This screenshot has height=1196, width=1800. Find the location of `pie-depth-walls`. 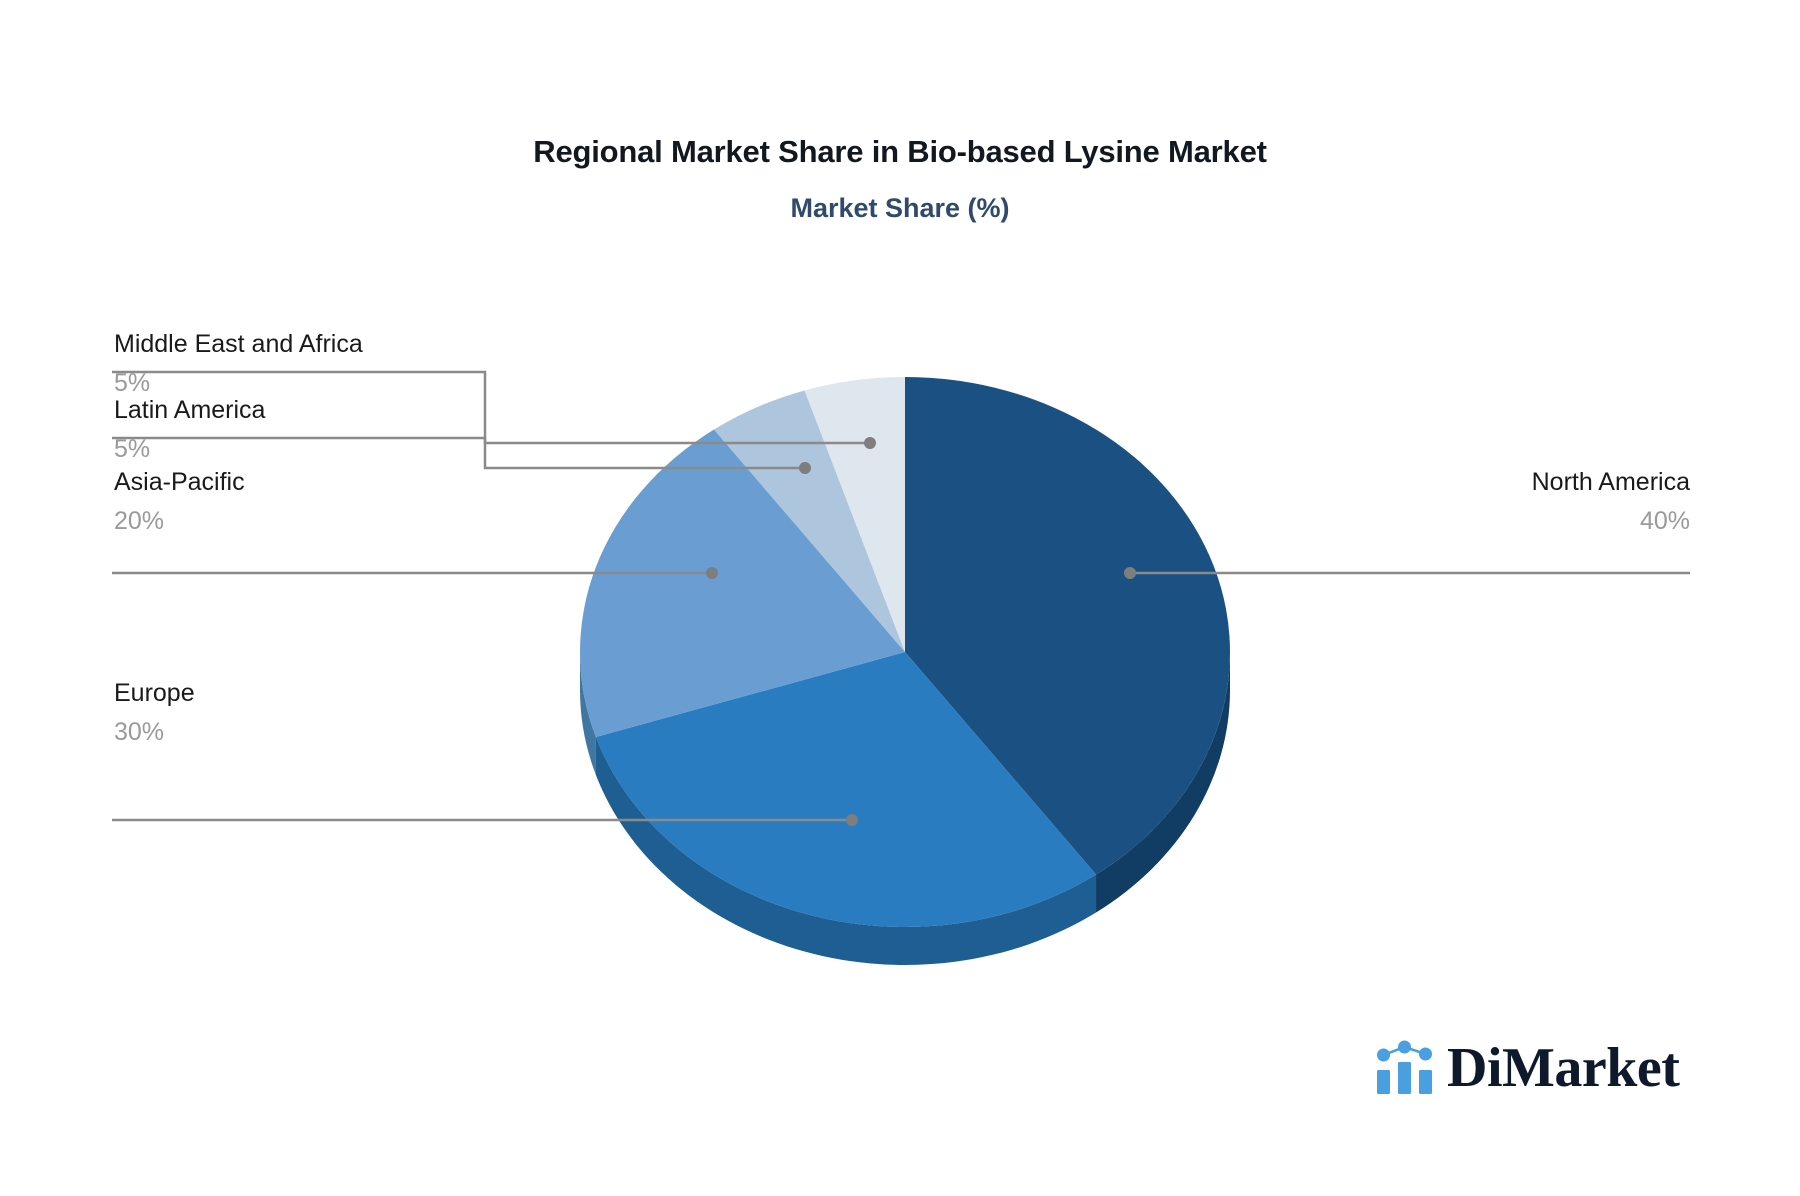

pie-depth-walls is located at coordinates (905, 808).